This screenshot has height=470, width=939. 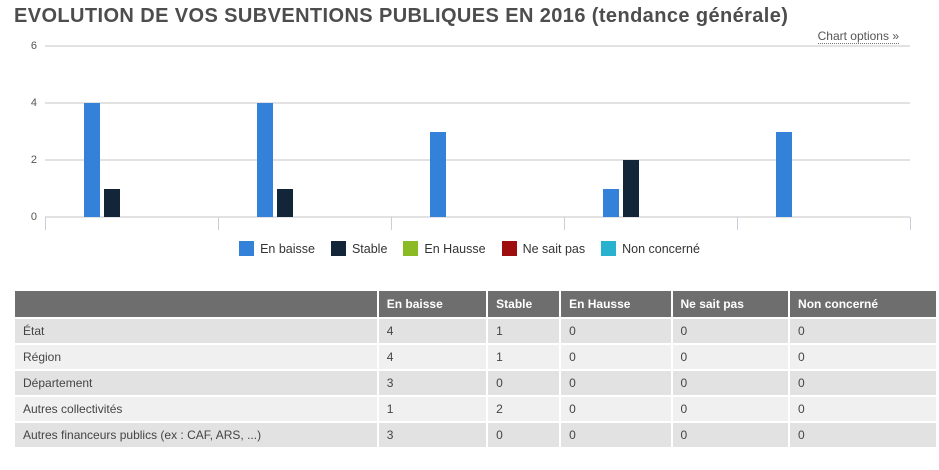 What do you see at coordinates (616, 304) in the screenshot?
I see `table-column-header: En Hausse` at bounding box center [616, 304].